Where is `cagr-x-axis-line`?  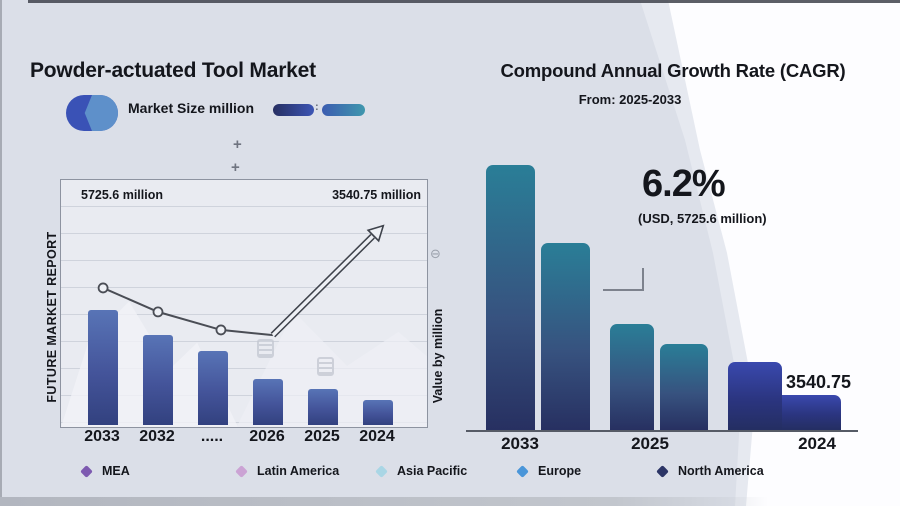 cagr-x-axis-line is located at coordinates (662, 431).